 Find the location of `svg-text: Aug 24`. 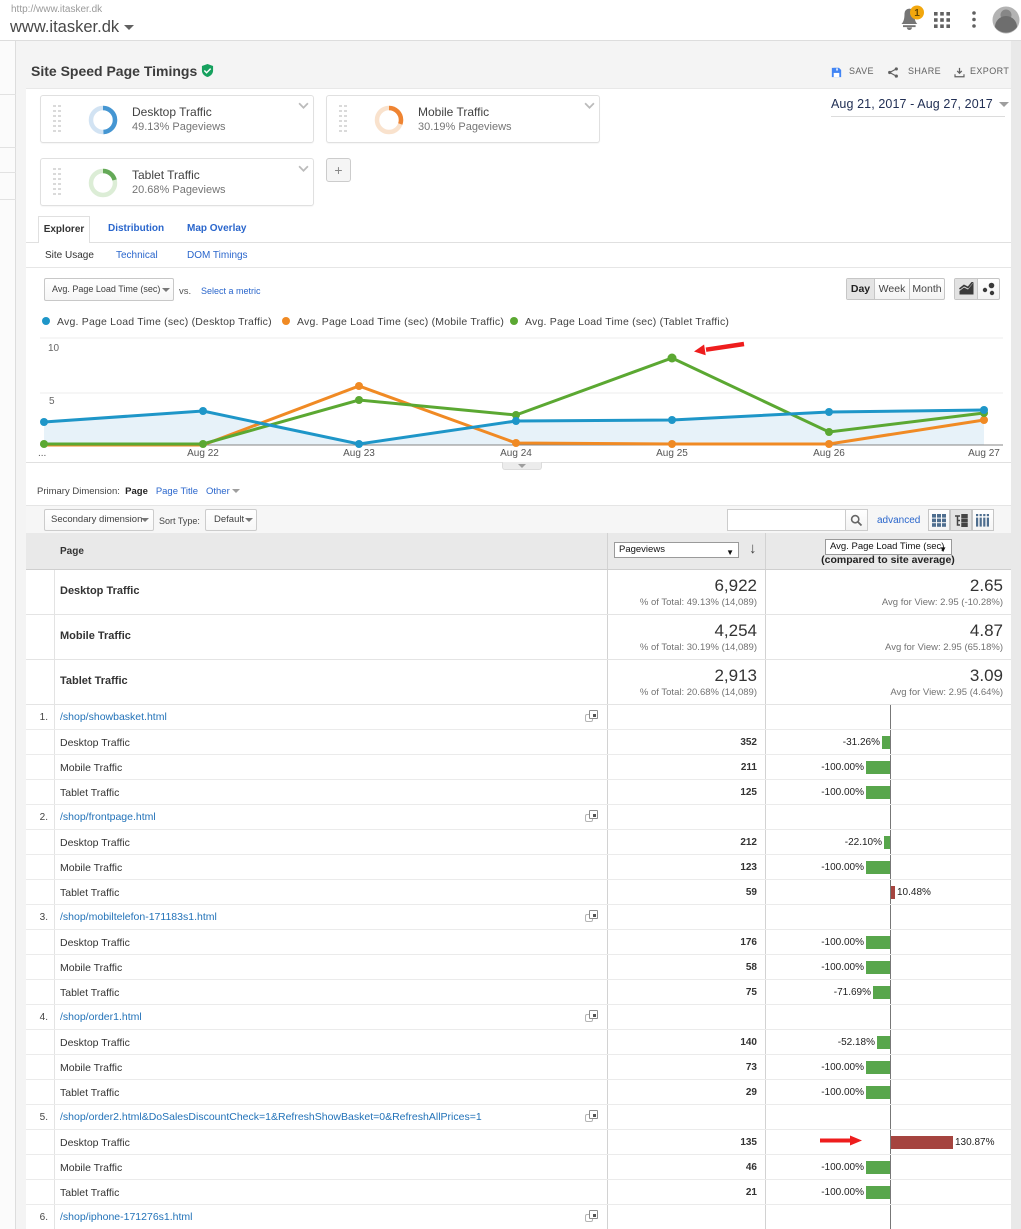

svg-text: Aug 24 is located at coordinates (516, 453).